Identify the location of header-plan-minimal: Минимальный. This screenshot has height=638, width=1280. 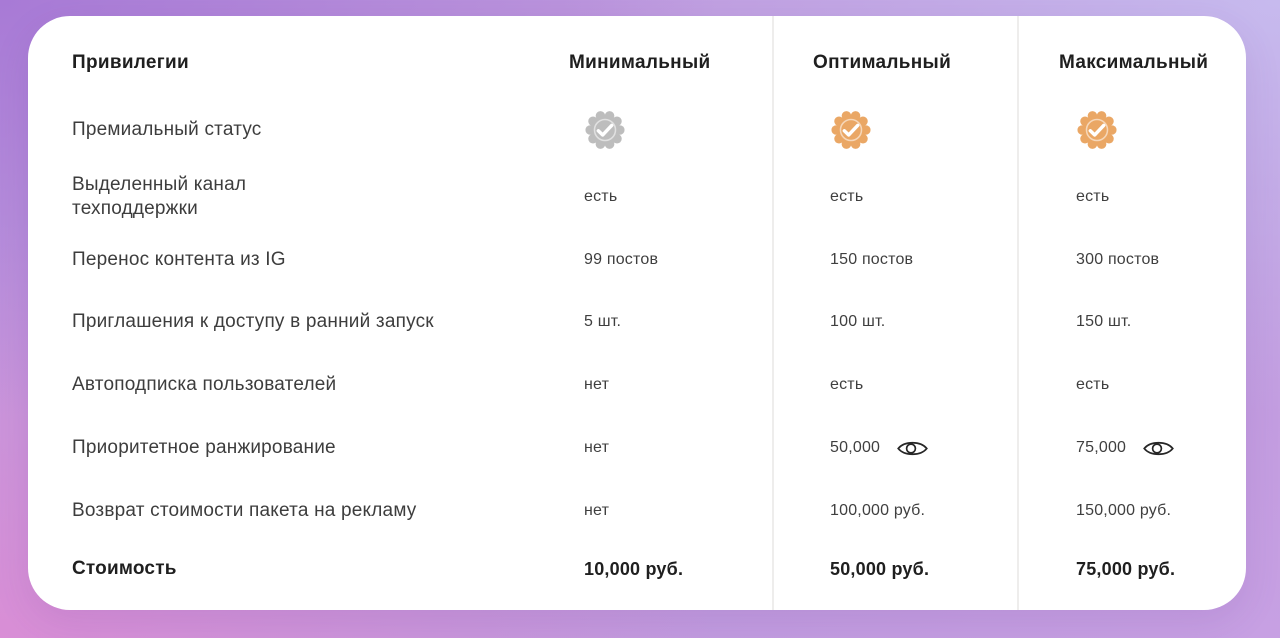
(640, 62).